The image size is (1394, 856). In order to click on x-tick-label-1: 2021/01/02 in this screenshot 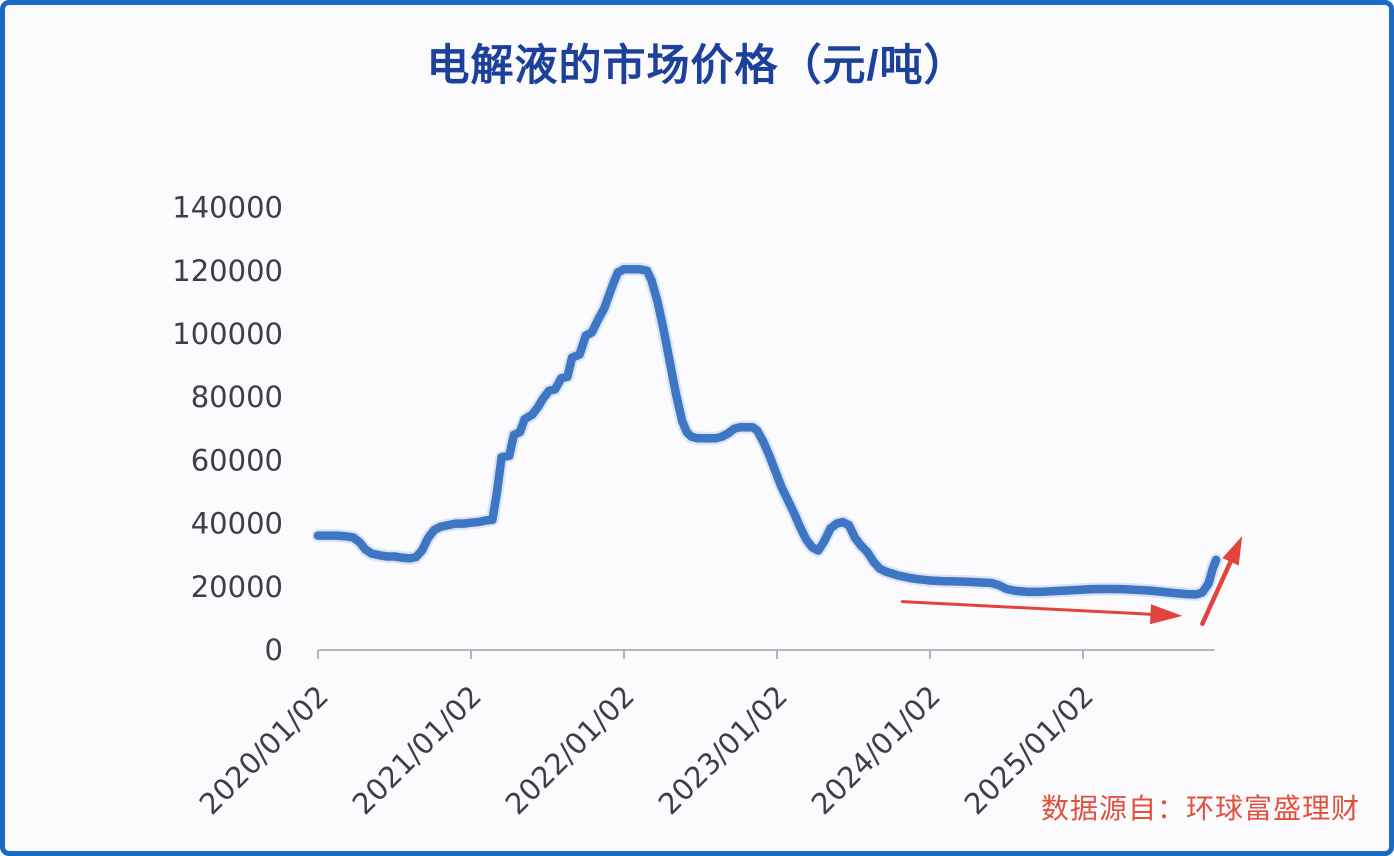, I will do `click(417, 750)`.